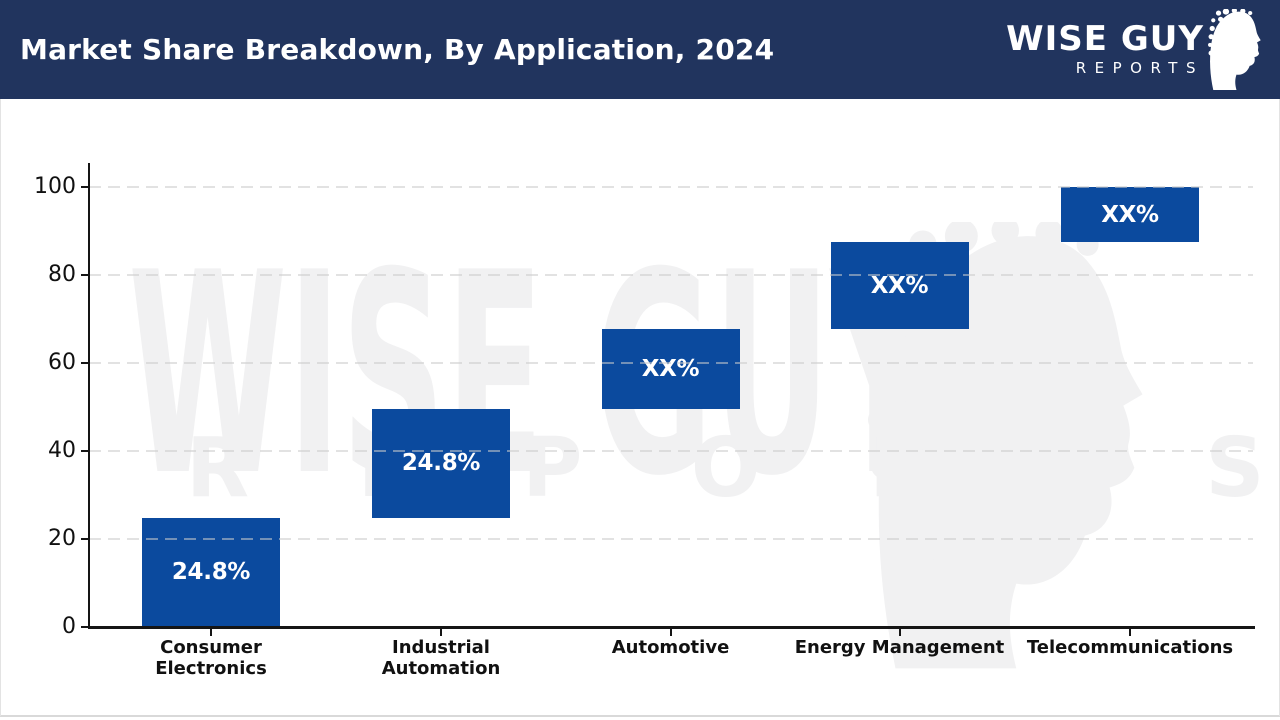 The image size is (1280, 720). What do you see at coordinates (441, 658) in the screenshot?
I see `x-category-label-1: Industrial Automation` at bounding box center [441, 658].